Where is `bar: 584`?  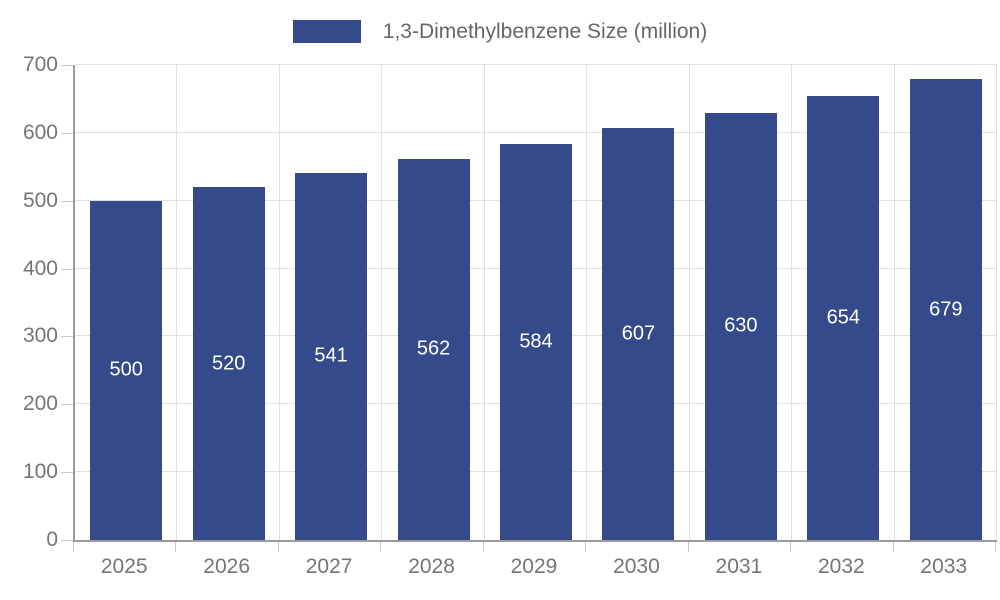 bar: 584 is located at coordinates (536, 341).